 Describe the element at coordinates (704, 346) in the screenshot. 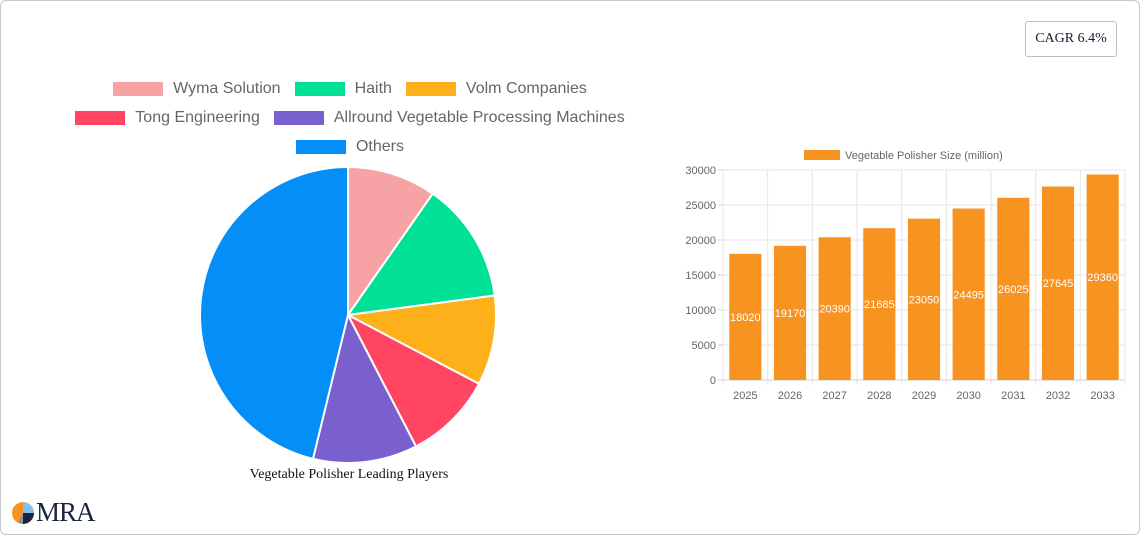

I see `y-tick-label: 5000` at that location.